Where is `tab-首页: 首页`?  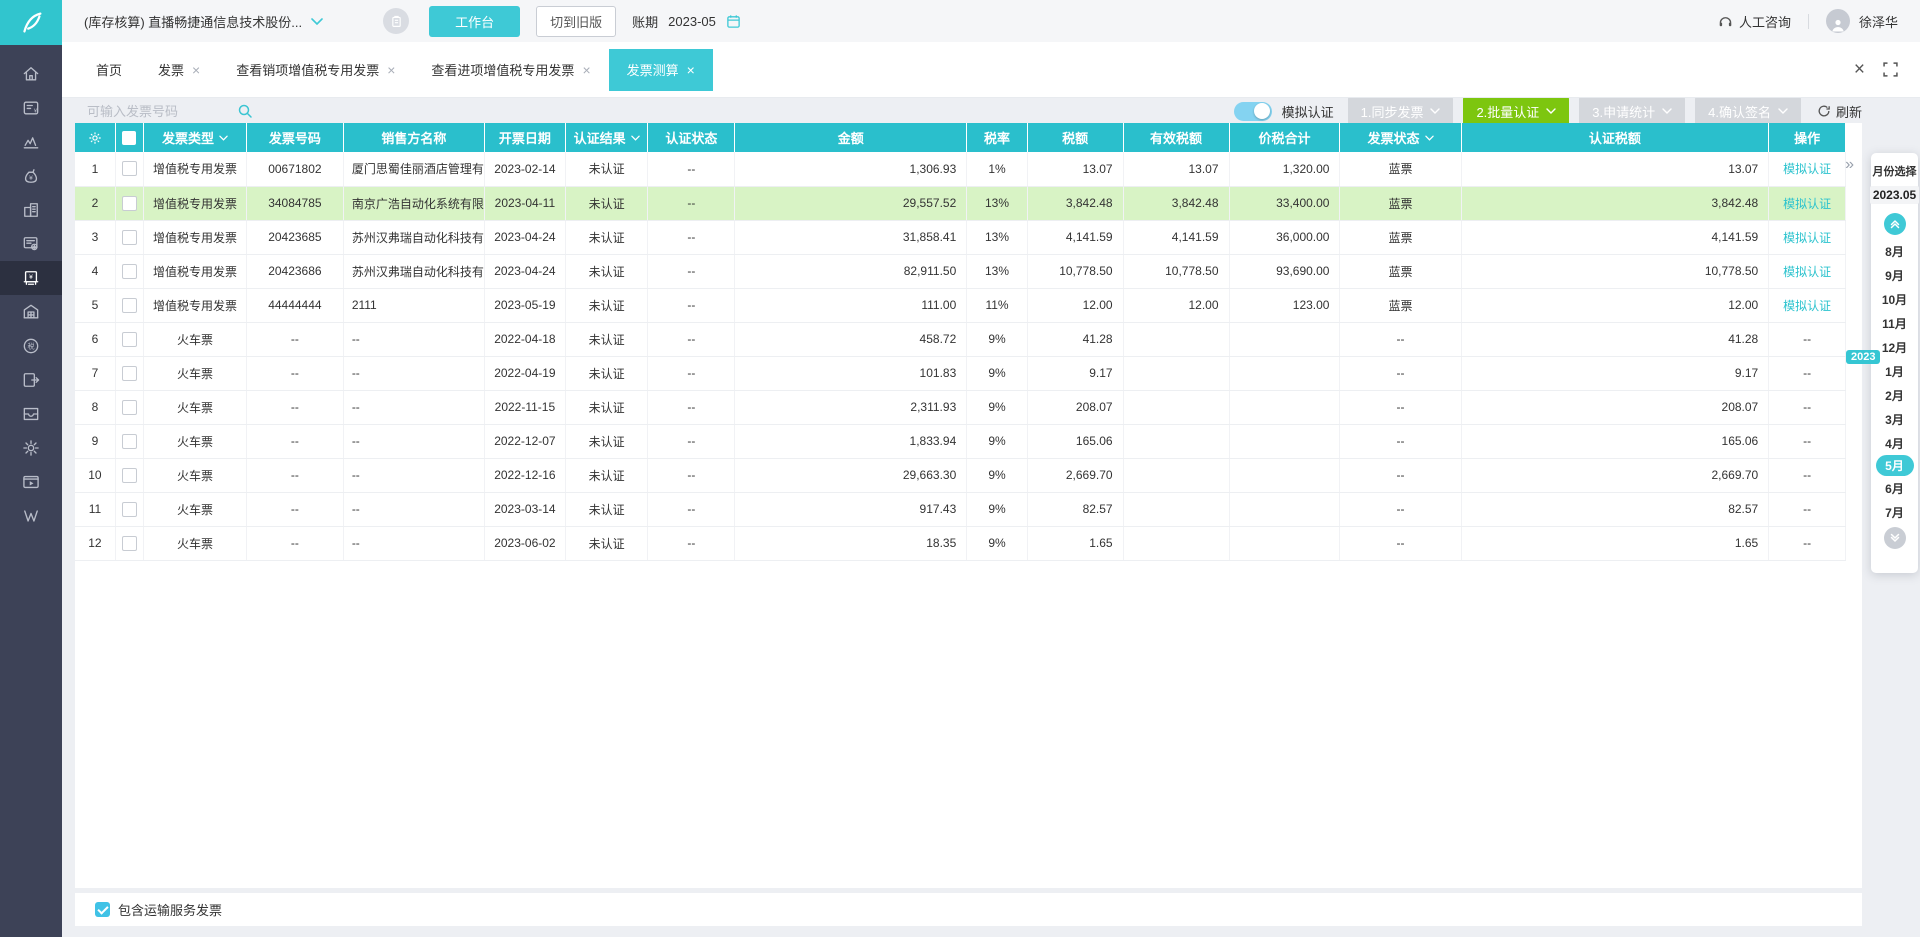 tab-首页: 首页 is located at coordinates (109, 70).